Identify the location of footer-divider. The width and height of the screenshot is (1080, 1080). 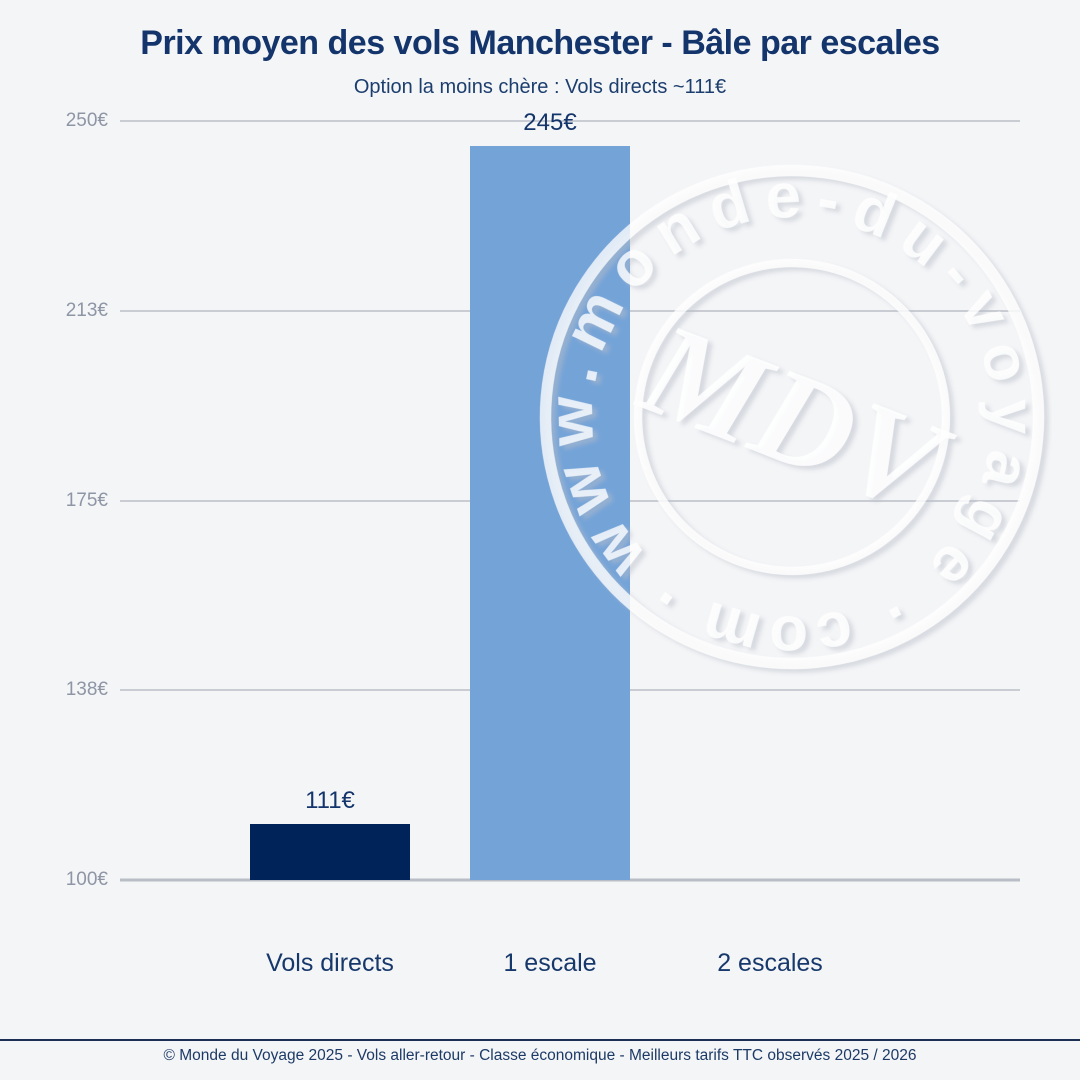
(540, 1040).